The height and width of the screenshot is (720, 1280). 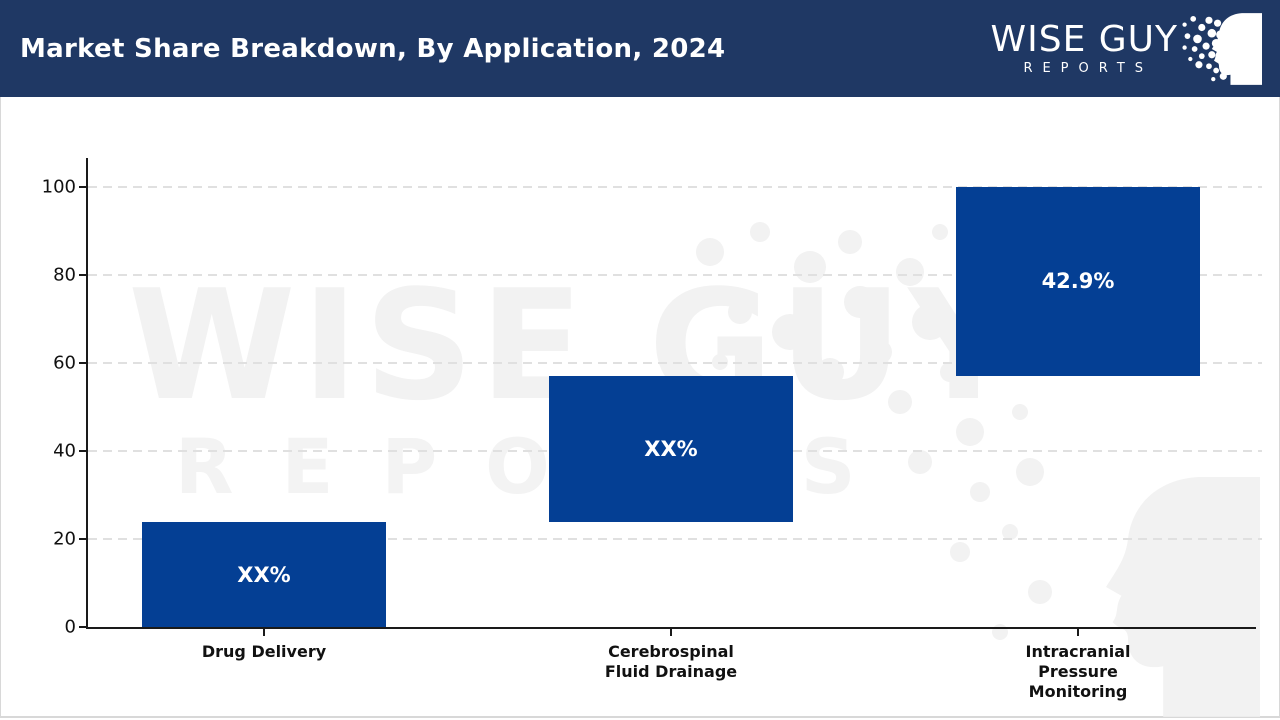 What do you see at coordinates (1078, 651) in the screenshot?
I see `x-category-label-line: Intracranial` at bounding box center [1078, 651].